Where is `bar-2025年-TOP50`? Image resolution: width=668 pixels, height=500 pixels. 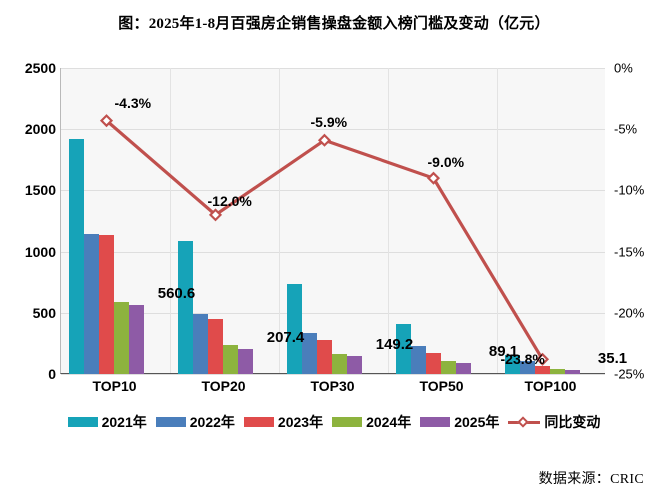 bar-2025年-TOP50 is located at coordinates (463, 368).